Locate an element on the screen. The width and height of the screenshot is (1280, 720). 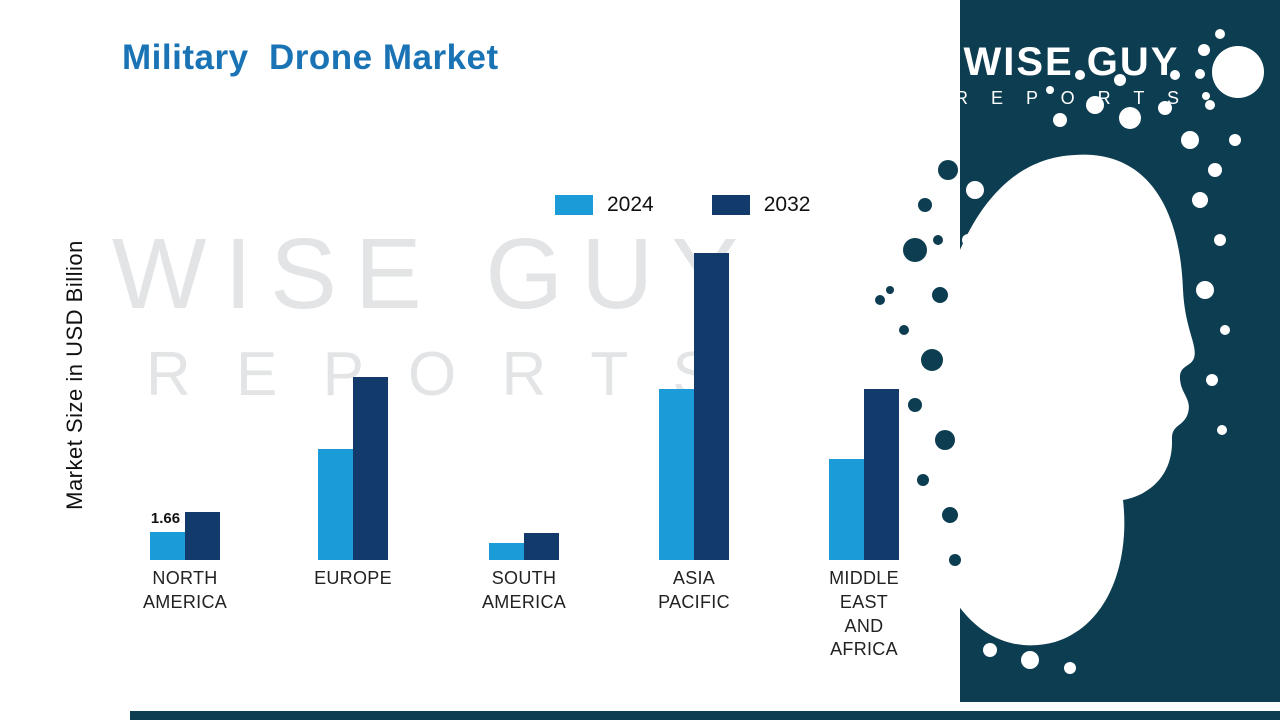
bar-2032-north-america is located at coordinates (202, 536).